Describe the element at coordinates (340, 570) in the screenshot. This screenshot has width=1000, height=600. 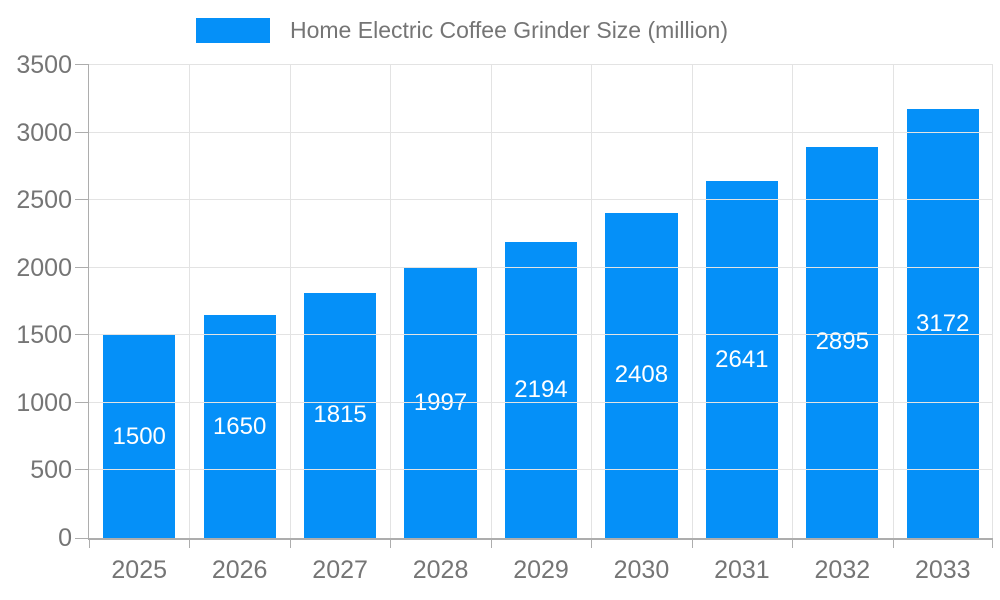
I see `x-axis-tick-label: 2027` at that location.